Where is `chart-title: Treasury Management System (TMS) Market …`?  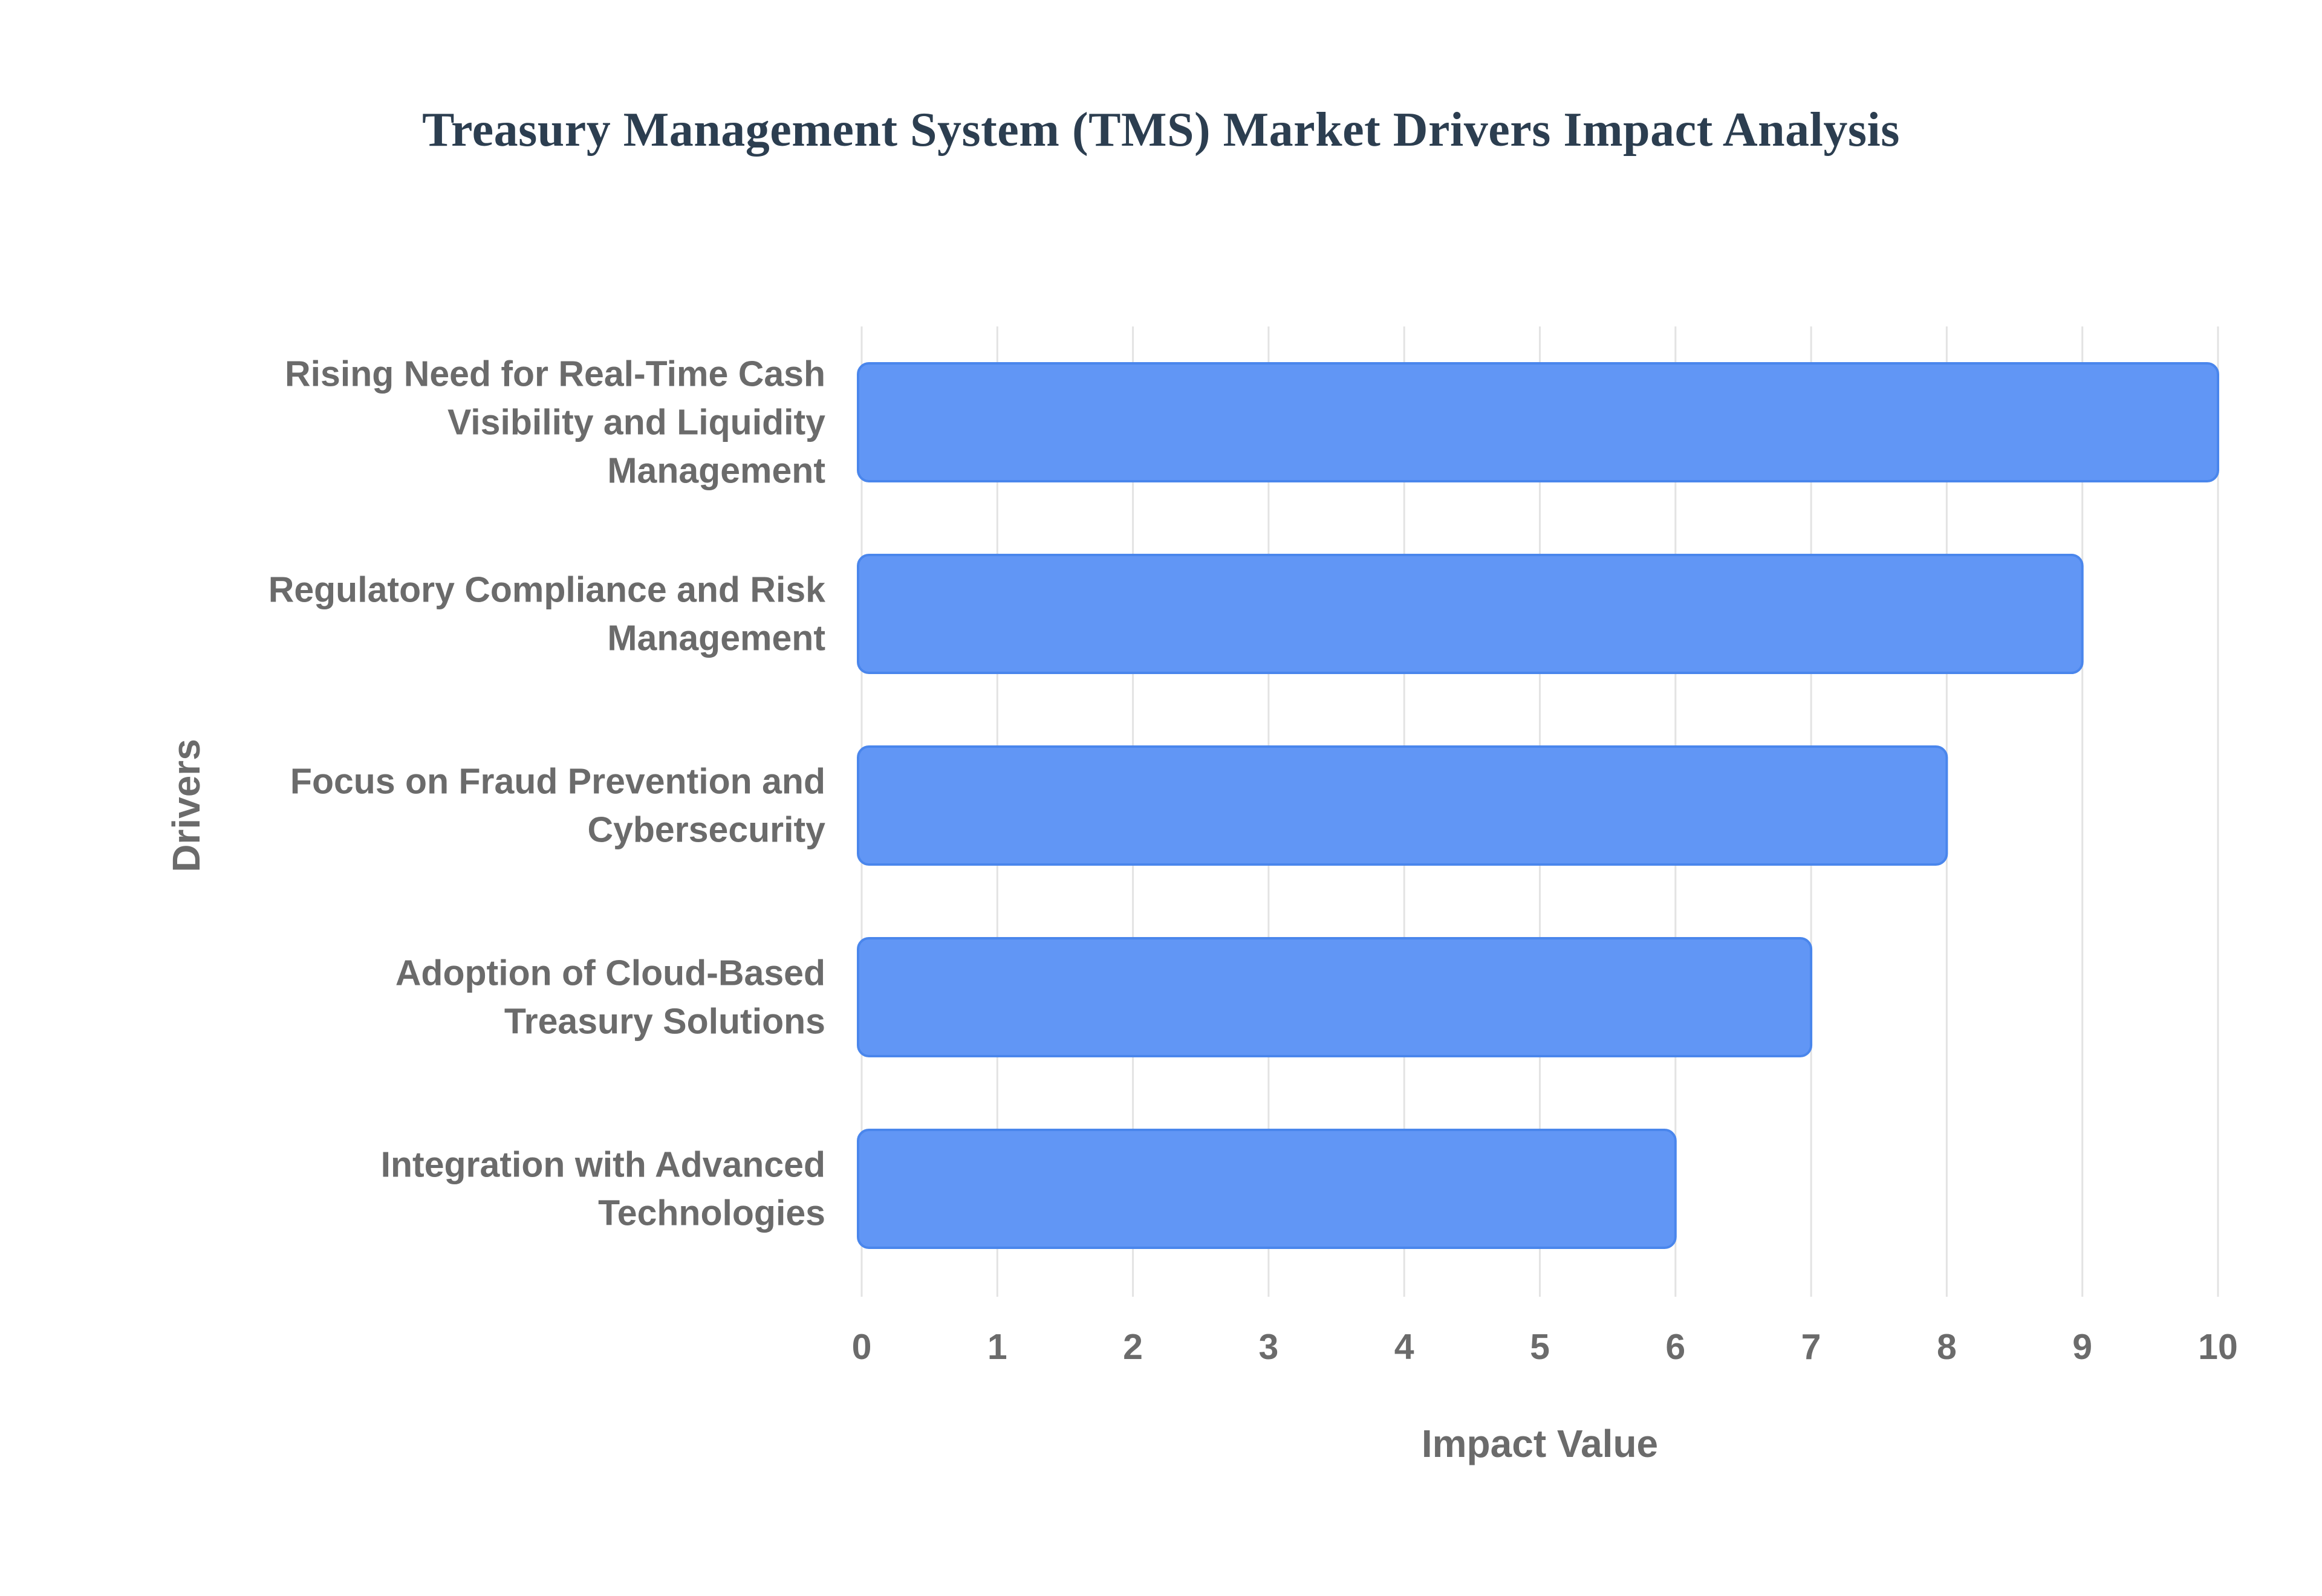
chart-title: Treasury Management System (TMS) Market … is located at coordinates (1161, 130).